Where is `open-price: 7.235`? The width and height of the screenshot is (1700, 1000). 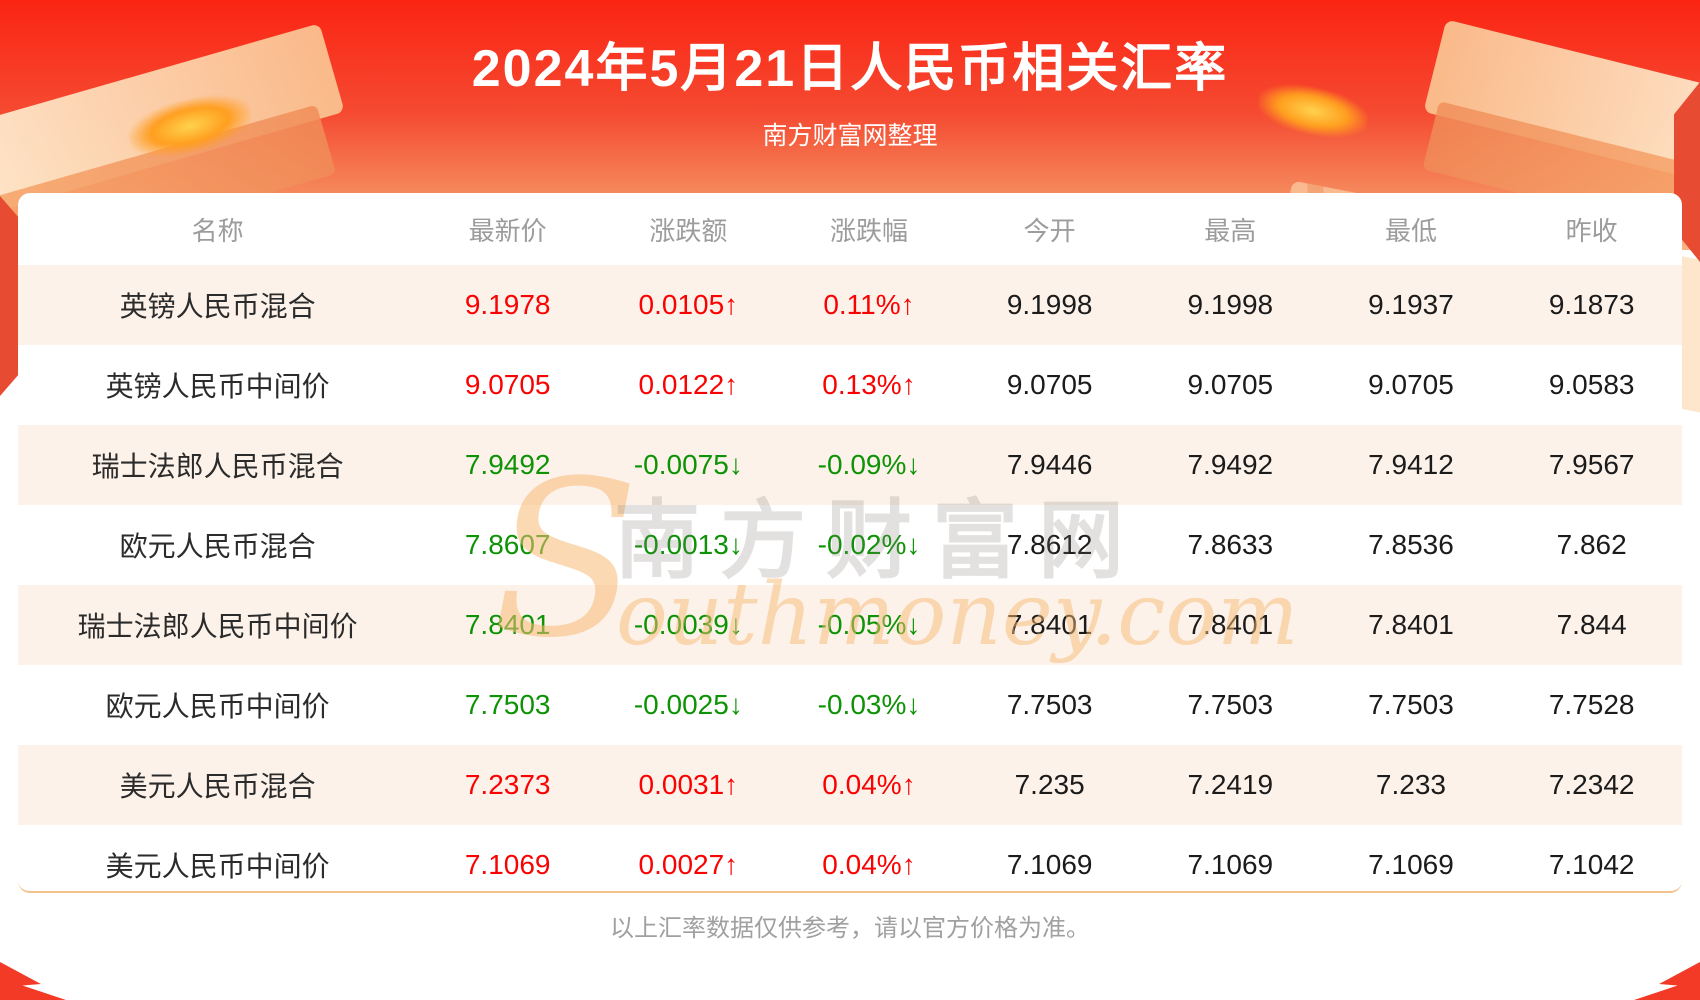
open-price: 7.235 is located at coordinates (1049, 784).